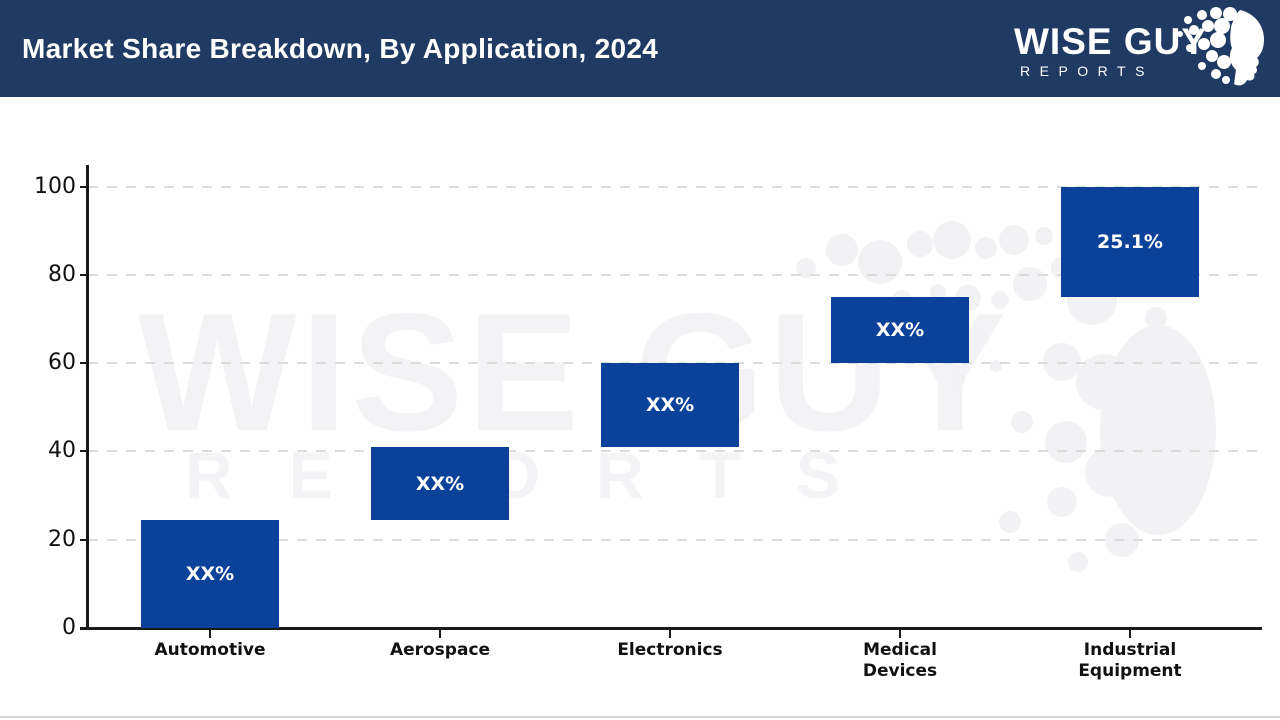 This screenshot has height=720, width=1280. Describe the element at coordinates (62, 539) in the screenshot. I see `y-tick-label: 20` at that location.